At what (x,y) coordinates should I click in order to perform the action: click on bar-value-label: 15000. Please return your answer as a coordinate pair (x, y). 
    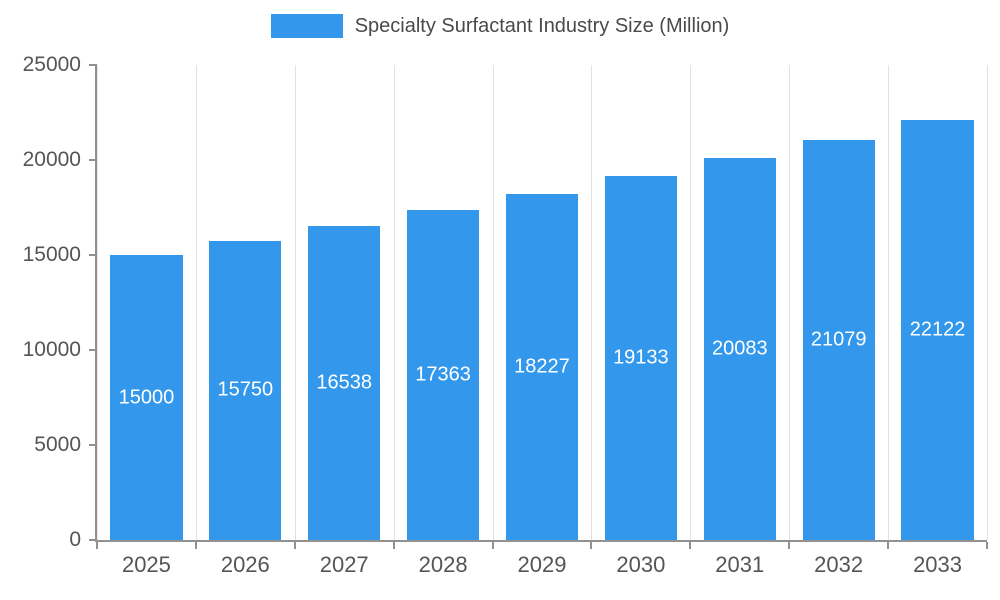
    Looking at the image, I should click on (146, 397).